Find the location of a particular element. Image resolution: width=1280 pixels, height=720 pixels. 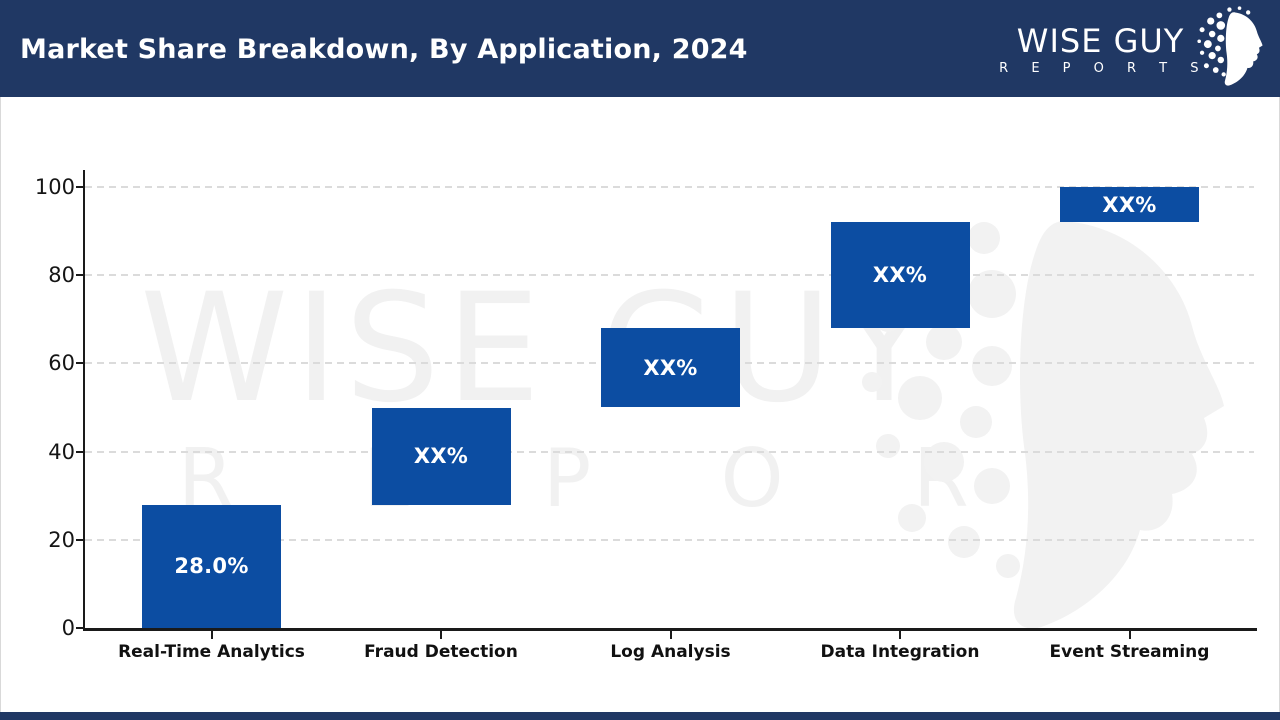

x-category-label: Event Streaming is located at coordinates (1129, 652).